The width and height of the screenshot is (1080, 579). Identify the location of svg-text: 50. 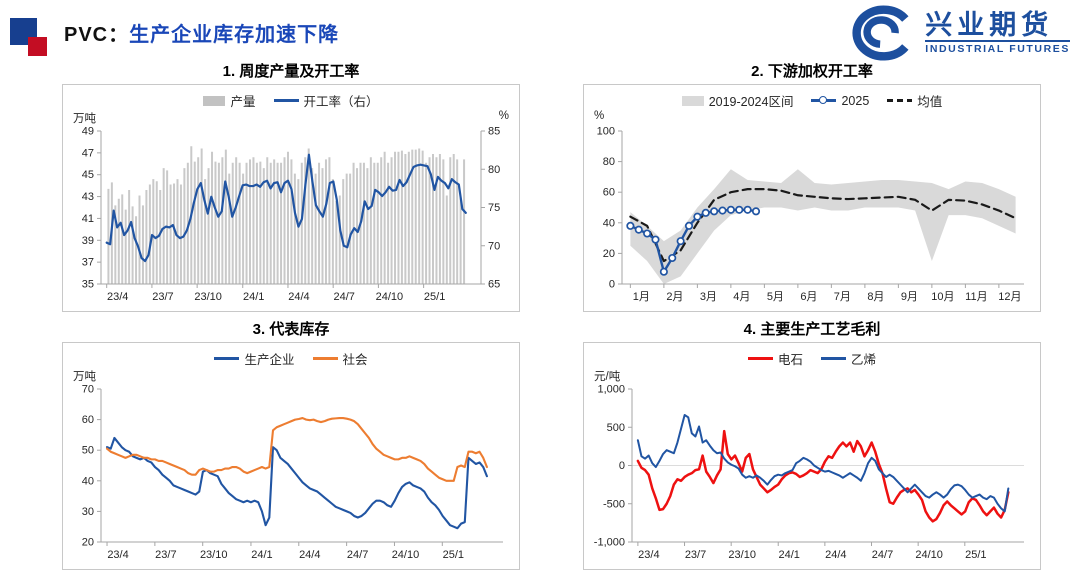
(88, 451).